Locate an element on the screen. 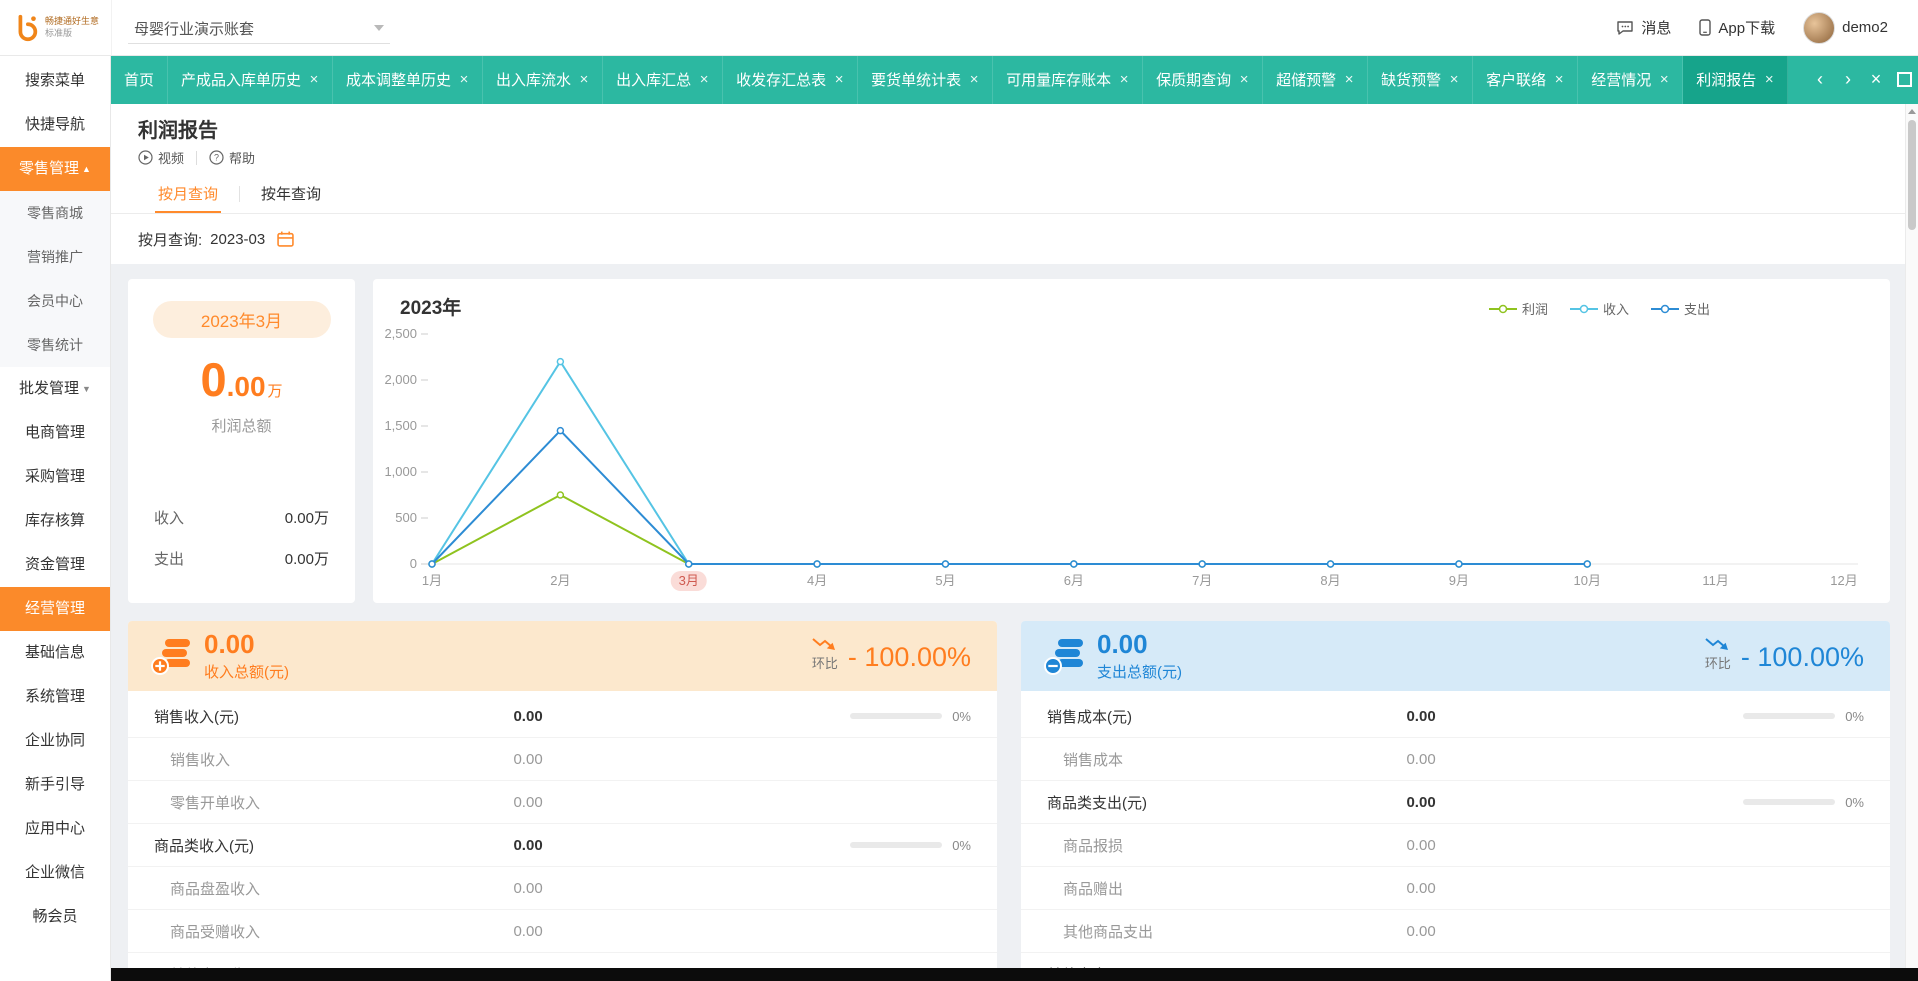  tab-可用量库存账本: 可用量库存账本 × is located at coordinates (1068, 79).